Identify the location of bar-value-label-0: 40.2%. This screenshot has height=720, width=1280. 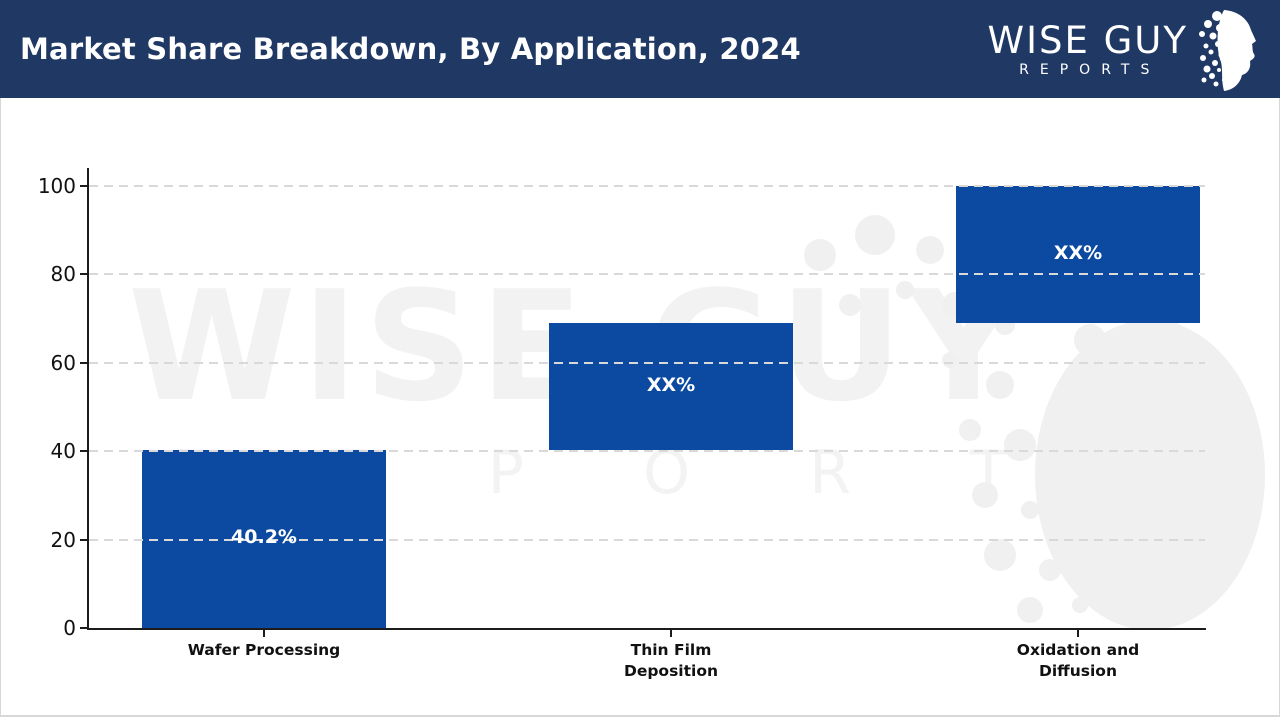
(264, 537).